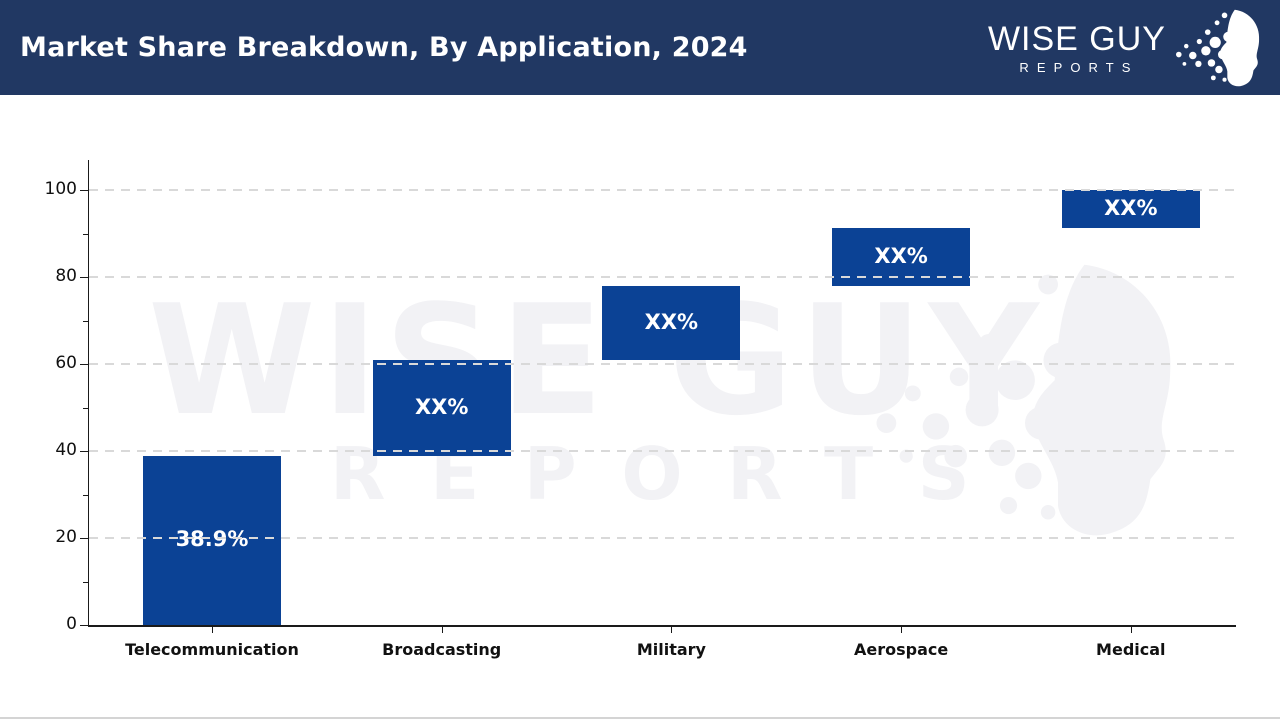 This screenshot has width=1280, height=720. I want to click on watermark-face-icon, so click(1023, 400).